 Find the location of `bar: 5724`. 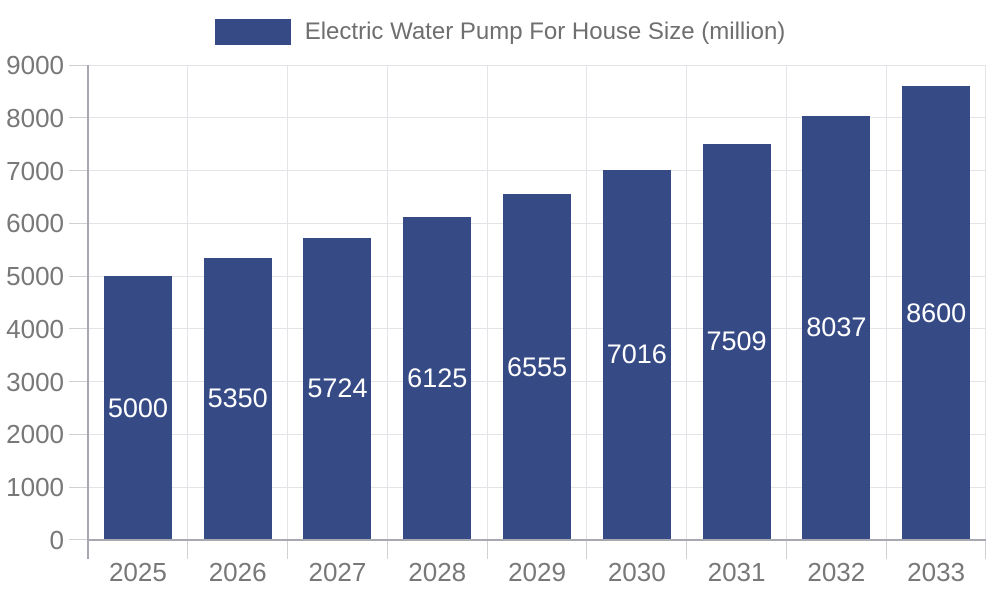

bar: 5724 is located at coordinates (337, 388).